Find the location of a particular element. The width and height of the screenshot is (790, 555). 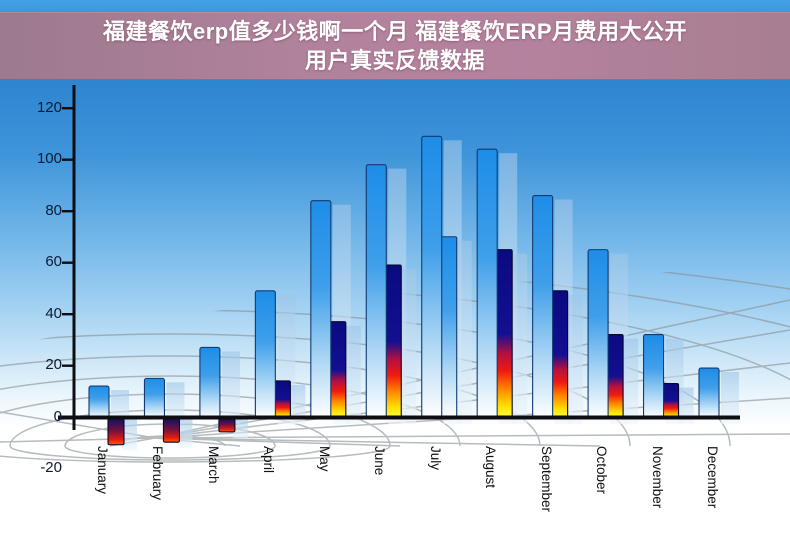

month-label-march: March is located at coordinates (213, 465).